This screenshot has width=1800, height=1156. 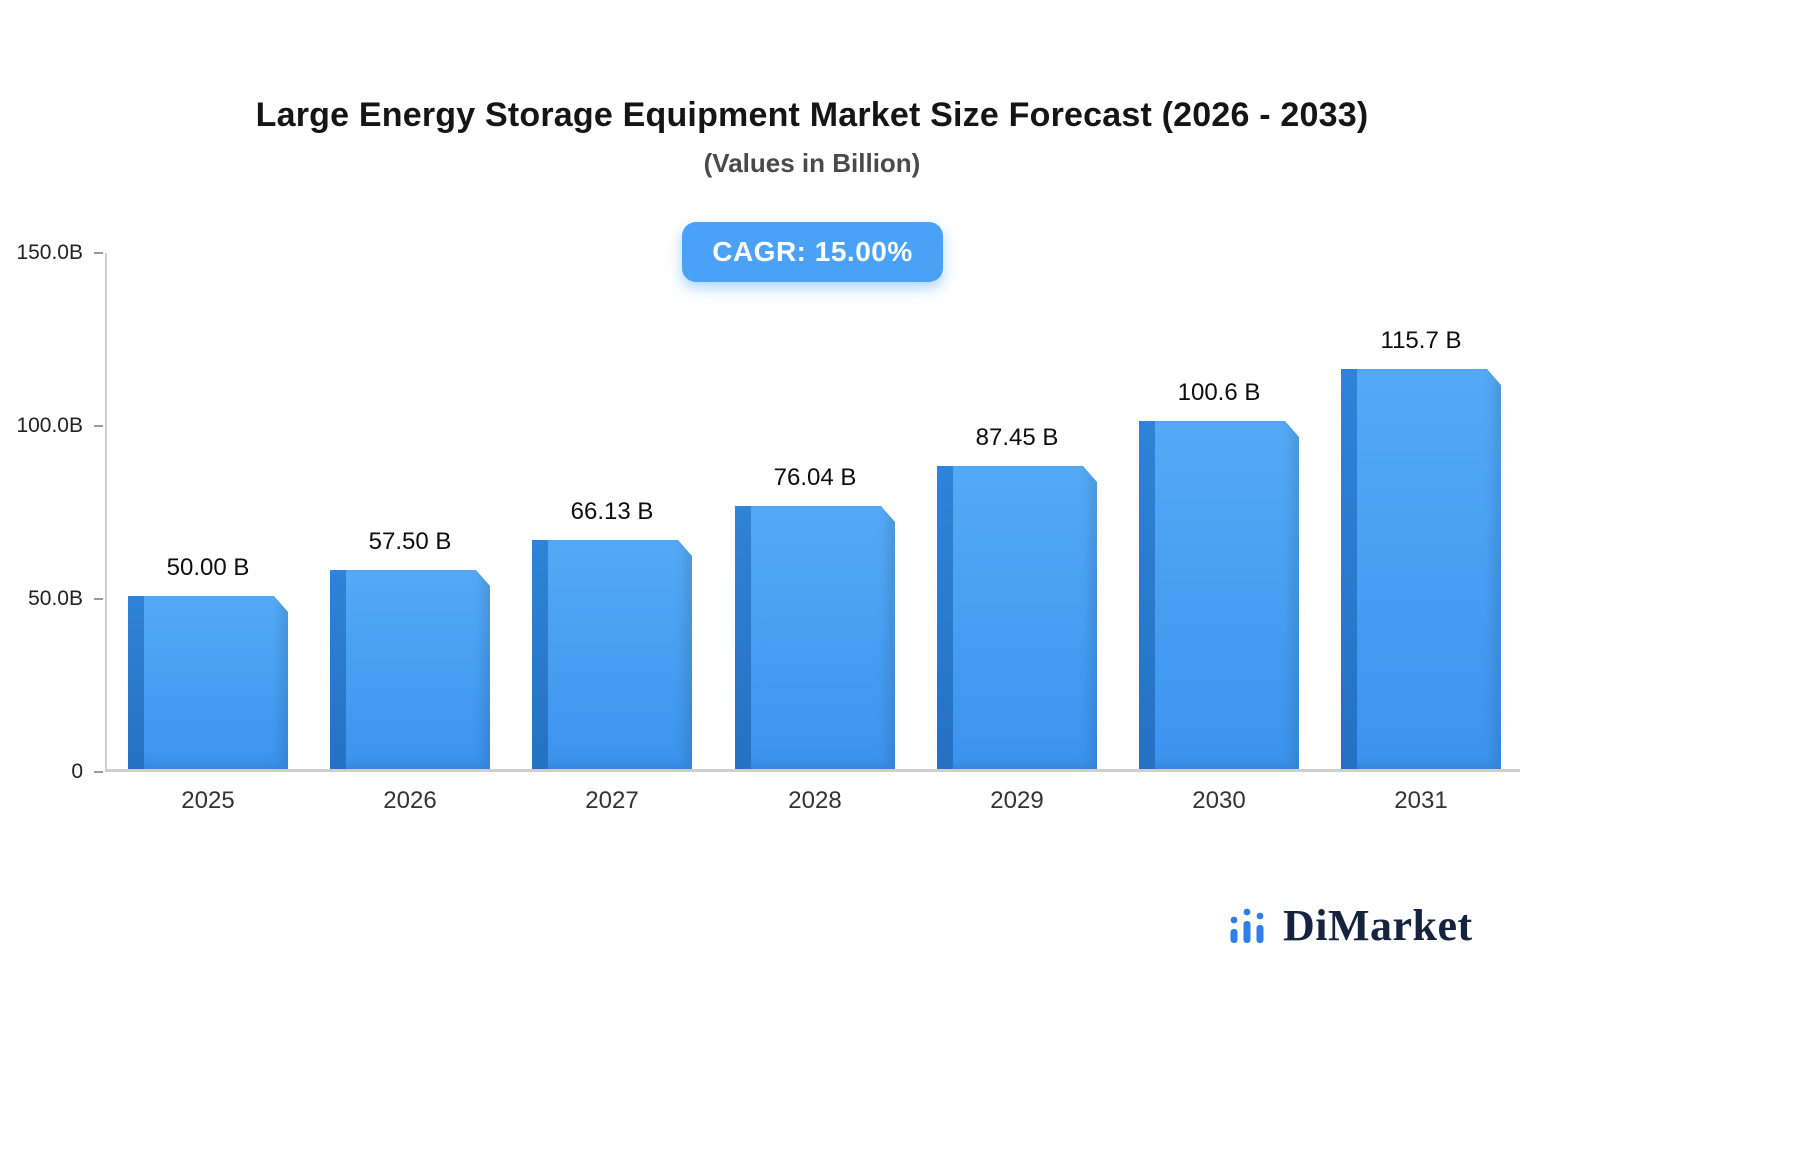 What do you see at coordinates (1219, 800) in the screenshot?
I see `x-axis-label: 2030` at bounding box center [1219, 800].